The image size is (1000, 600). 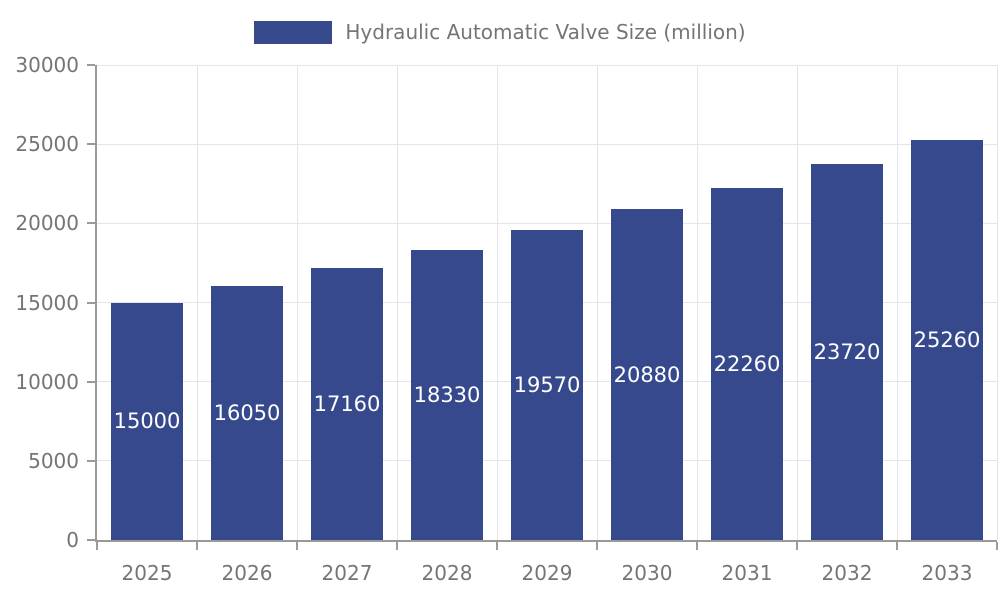 I want to click on y-axis-tick-label: 15000, so click(x=47, y=302).